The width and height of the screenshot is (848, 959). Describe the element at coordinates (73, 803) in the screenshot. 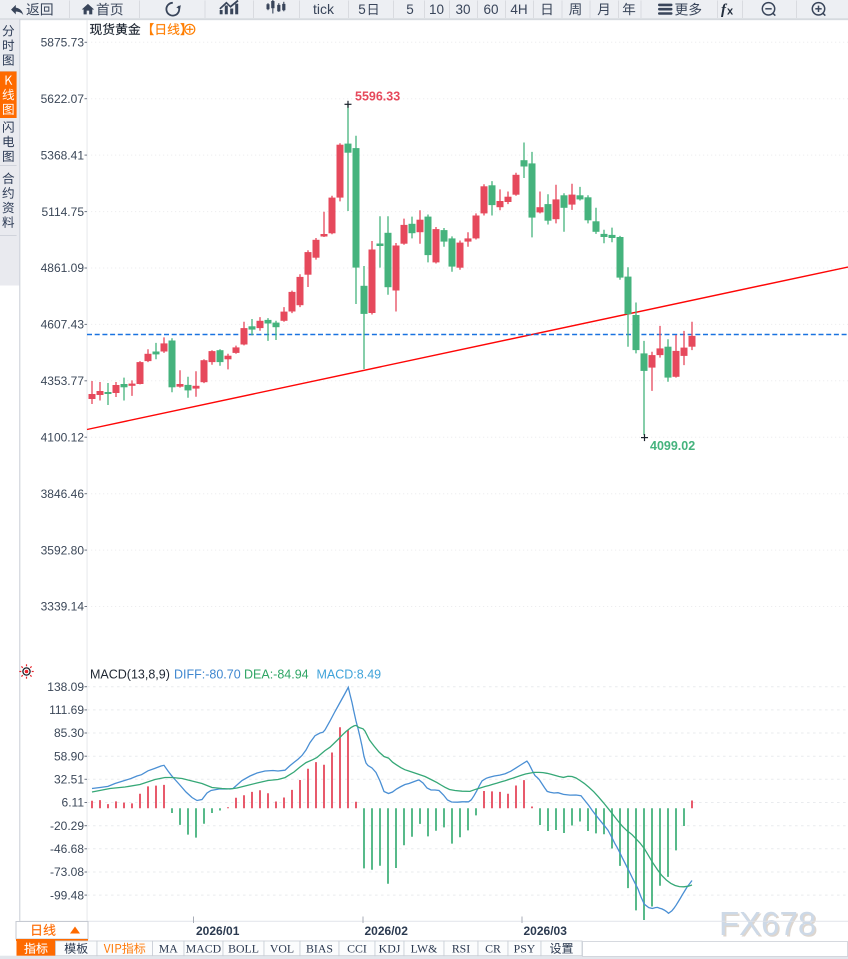

I see `svg-text: 6.11` at that location.